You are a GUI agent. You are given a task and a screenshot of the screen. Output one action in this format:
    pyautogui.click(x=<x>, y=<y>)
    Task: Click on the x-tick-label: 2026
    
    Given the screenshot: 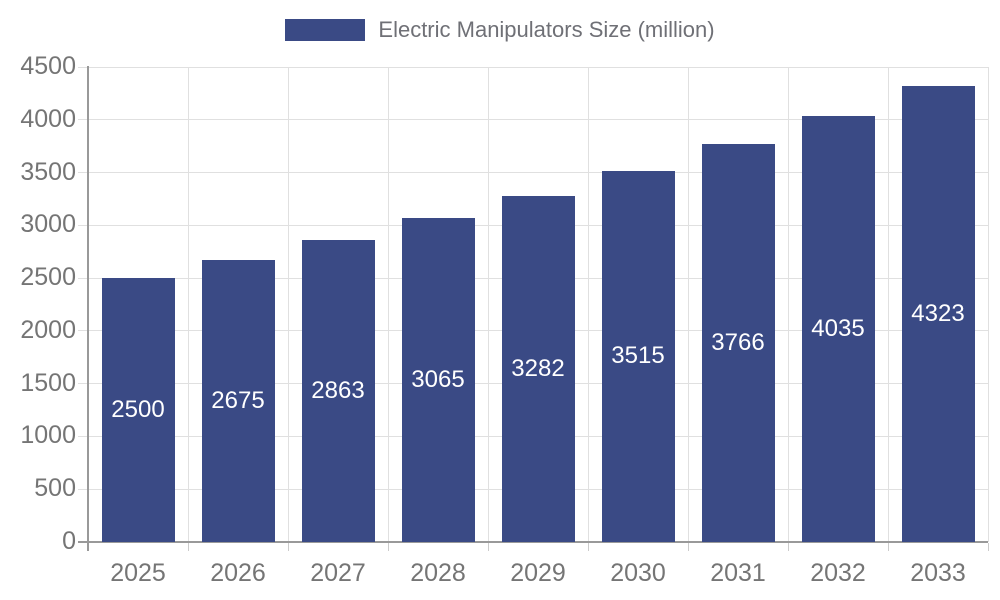 What is the action you would take?
    pyautogui.click(x=238, y=573)
    